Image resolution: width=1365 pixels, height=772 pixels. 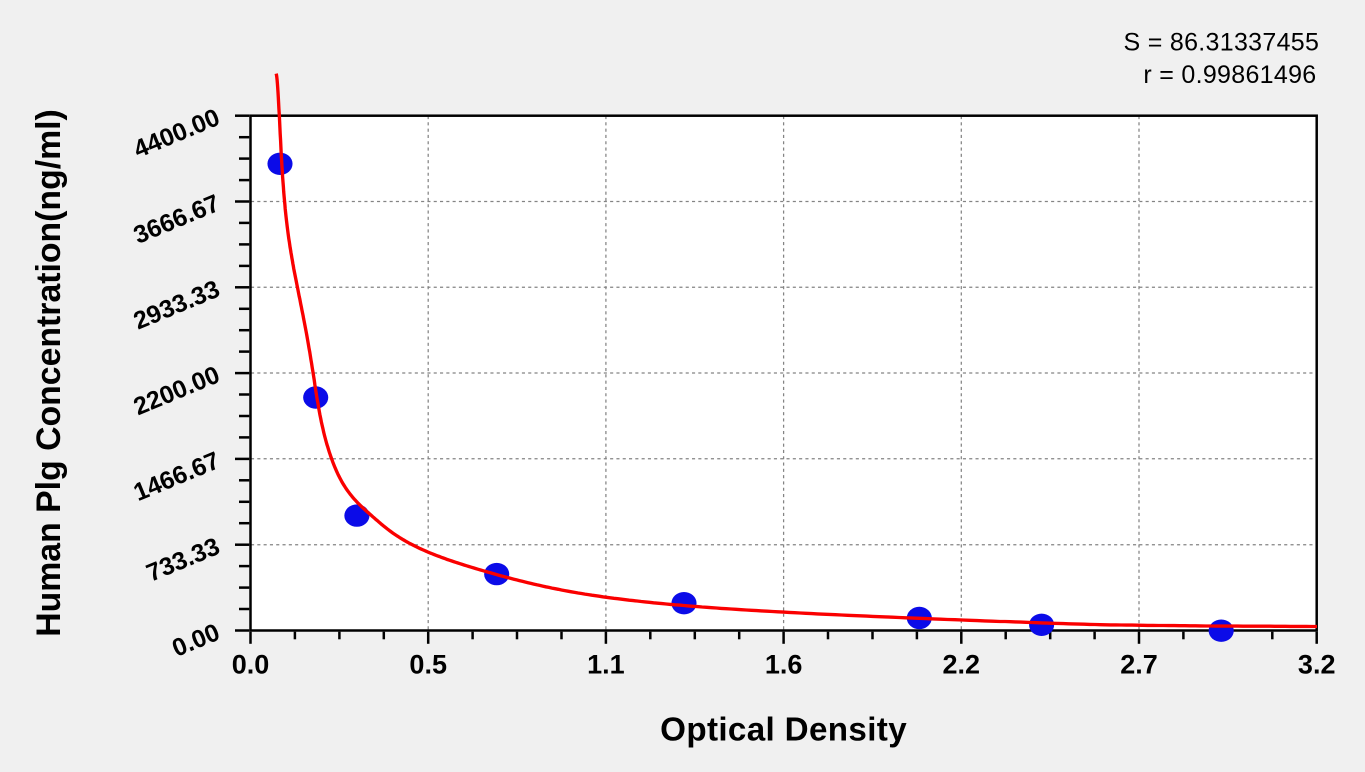 What do you see at coordinates (1317, 665) in the screenshot?
I see `svg-text: 3.2` at bounding box center [1317, 665].